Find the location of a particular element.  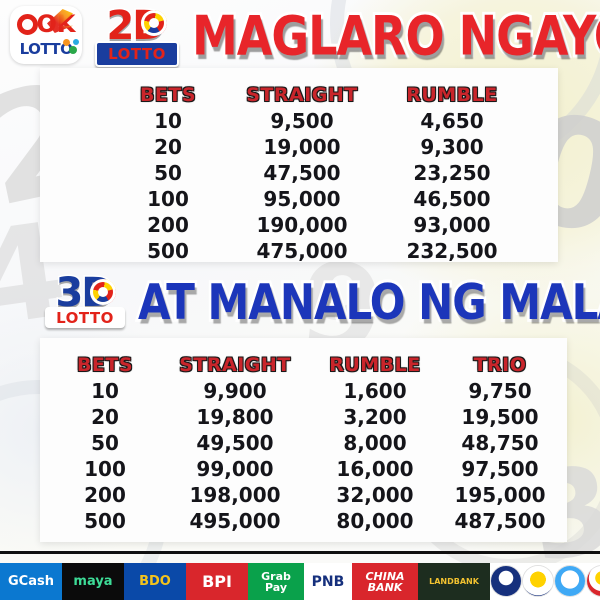

cell-trio: 97,500 is located at coordinates (500, 469).